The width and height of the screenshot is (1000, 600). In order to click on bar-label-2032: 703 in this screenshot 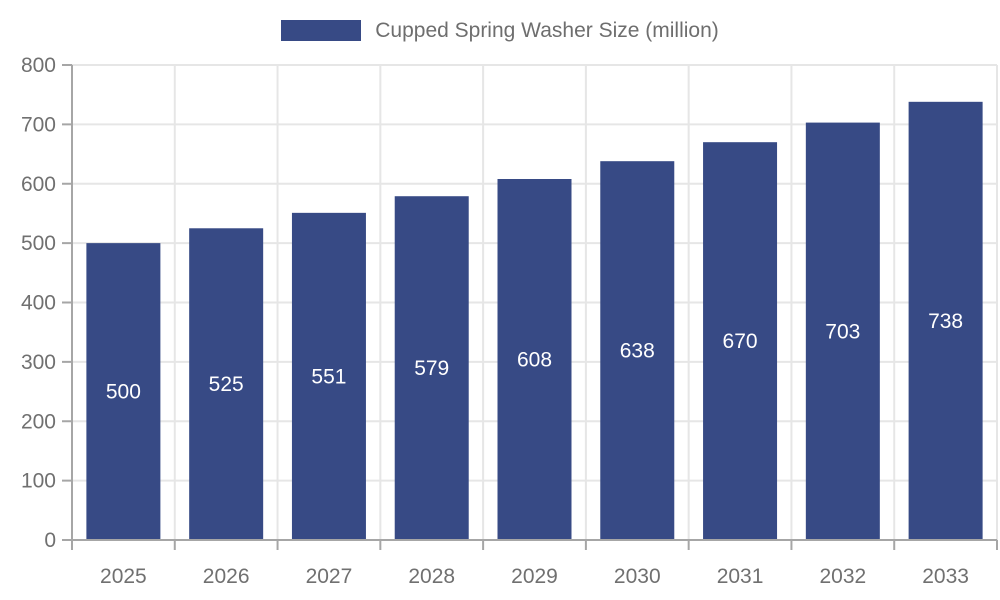, I will do `click(842, 331)`.